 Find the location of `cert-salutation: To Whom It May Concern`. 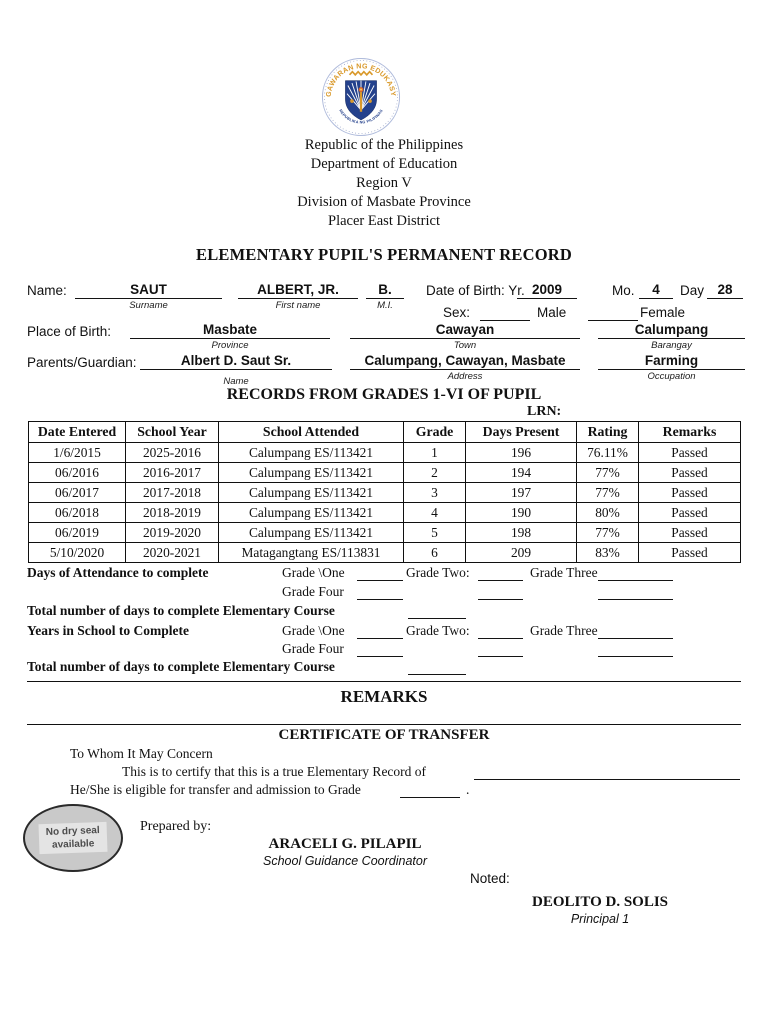

cert-salutation: To Whom It May Concern is located at coordinates (141, 753).